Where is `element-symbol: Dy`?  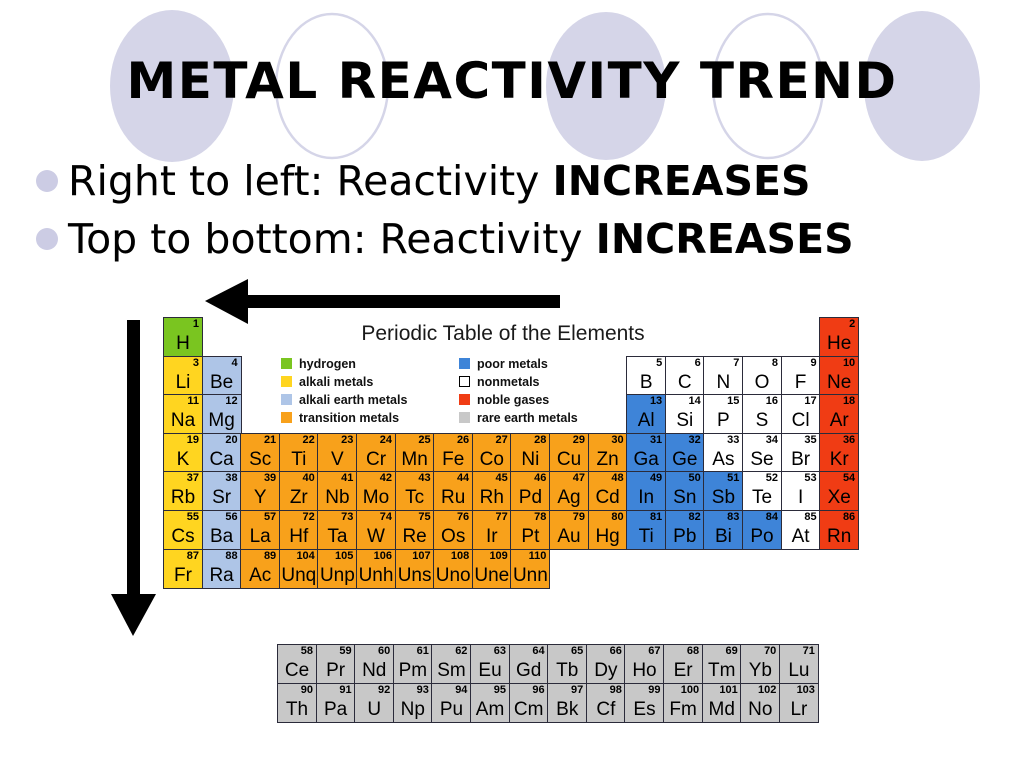 element-symbol: Dy is located at coordinates (606, 670).